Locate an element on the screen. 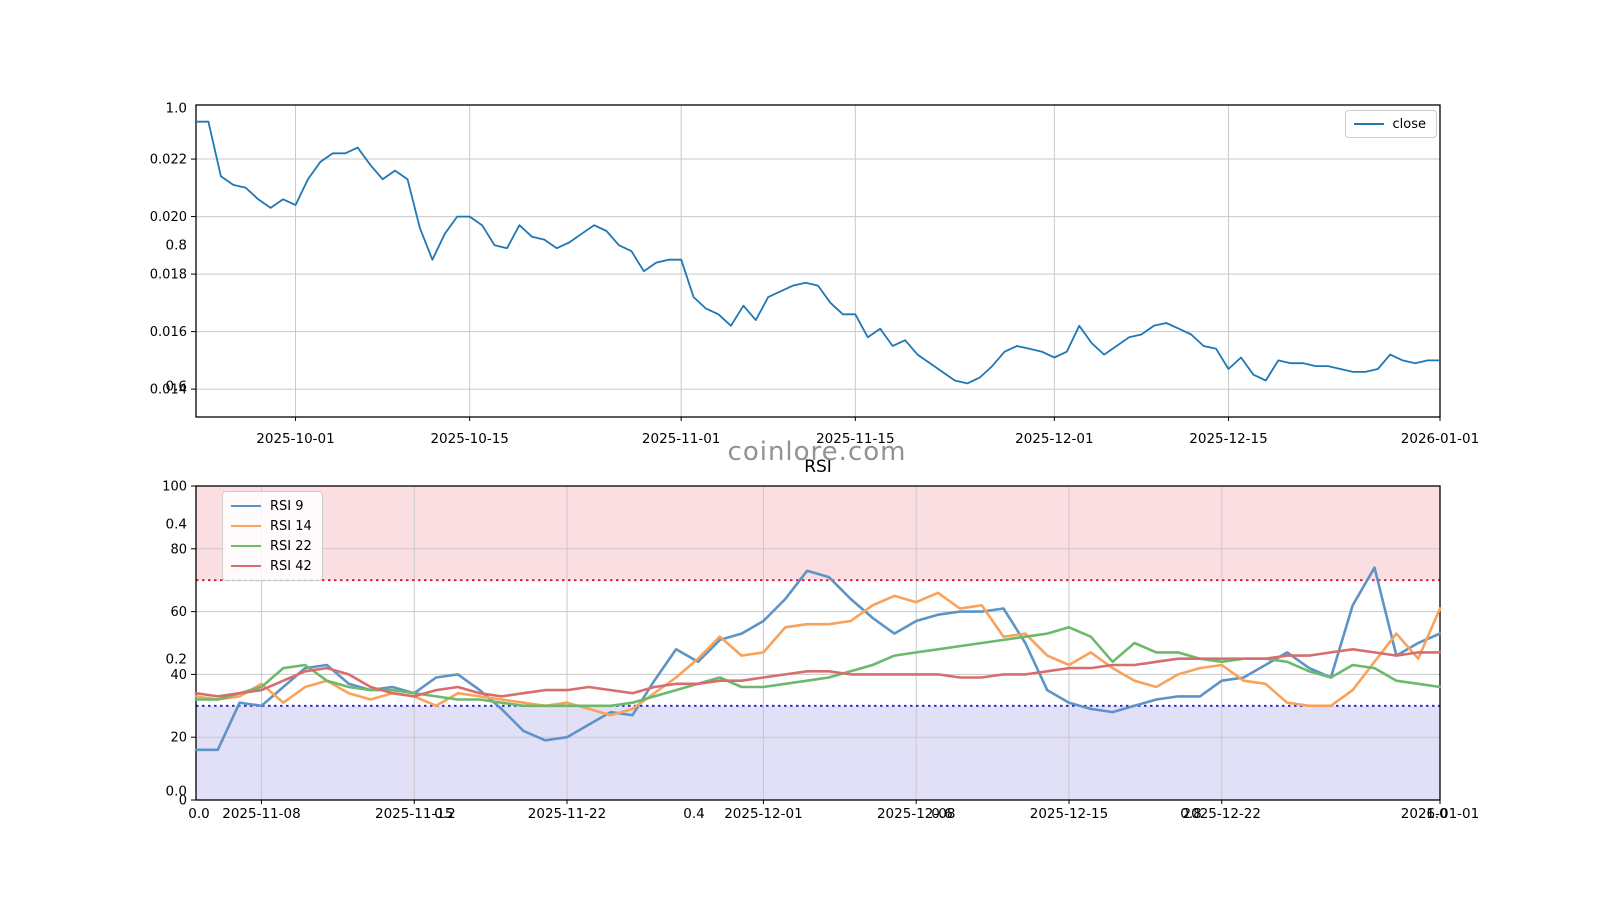 The width and height of the screenshot is (1600, 900). rsi22-line-swatch is located at coordinates (246, 546).